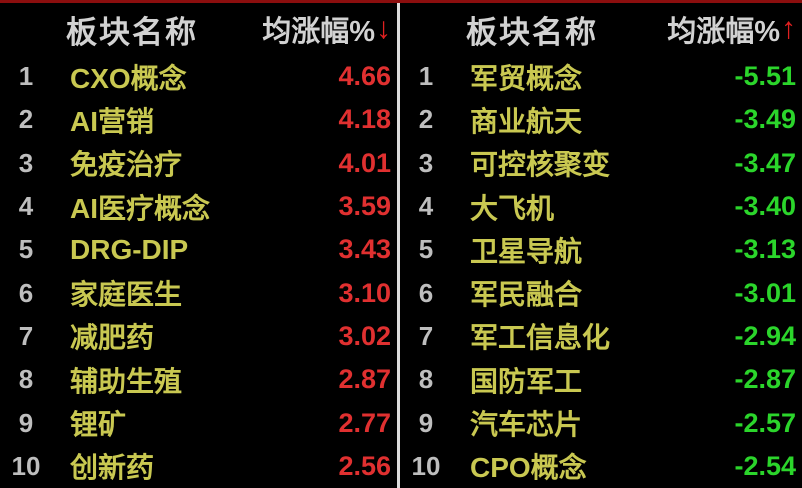 Image resolution: width=802 pixels, height=488 pixels. What do you see at coordinates (198, 292) in the screenshot?
I see `table-row: 6 家庭医生 3.10` at bounding box center [198, 292].